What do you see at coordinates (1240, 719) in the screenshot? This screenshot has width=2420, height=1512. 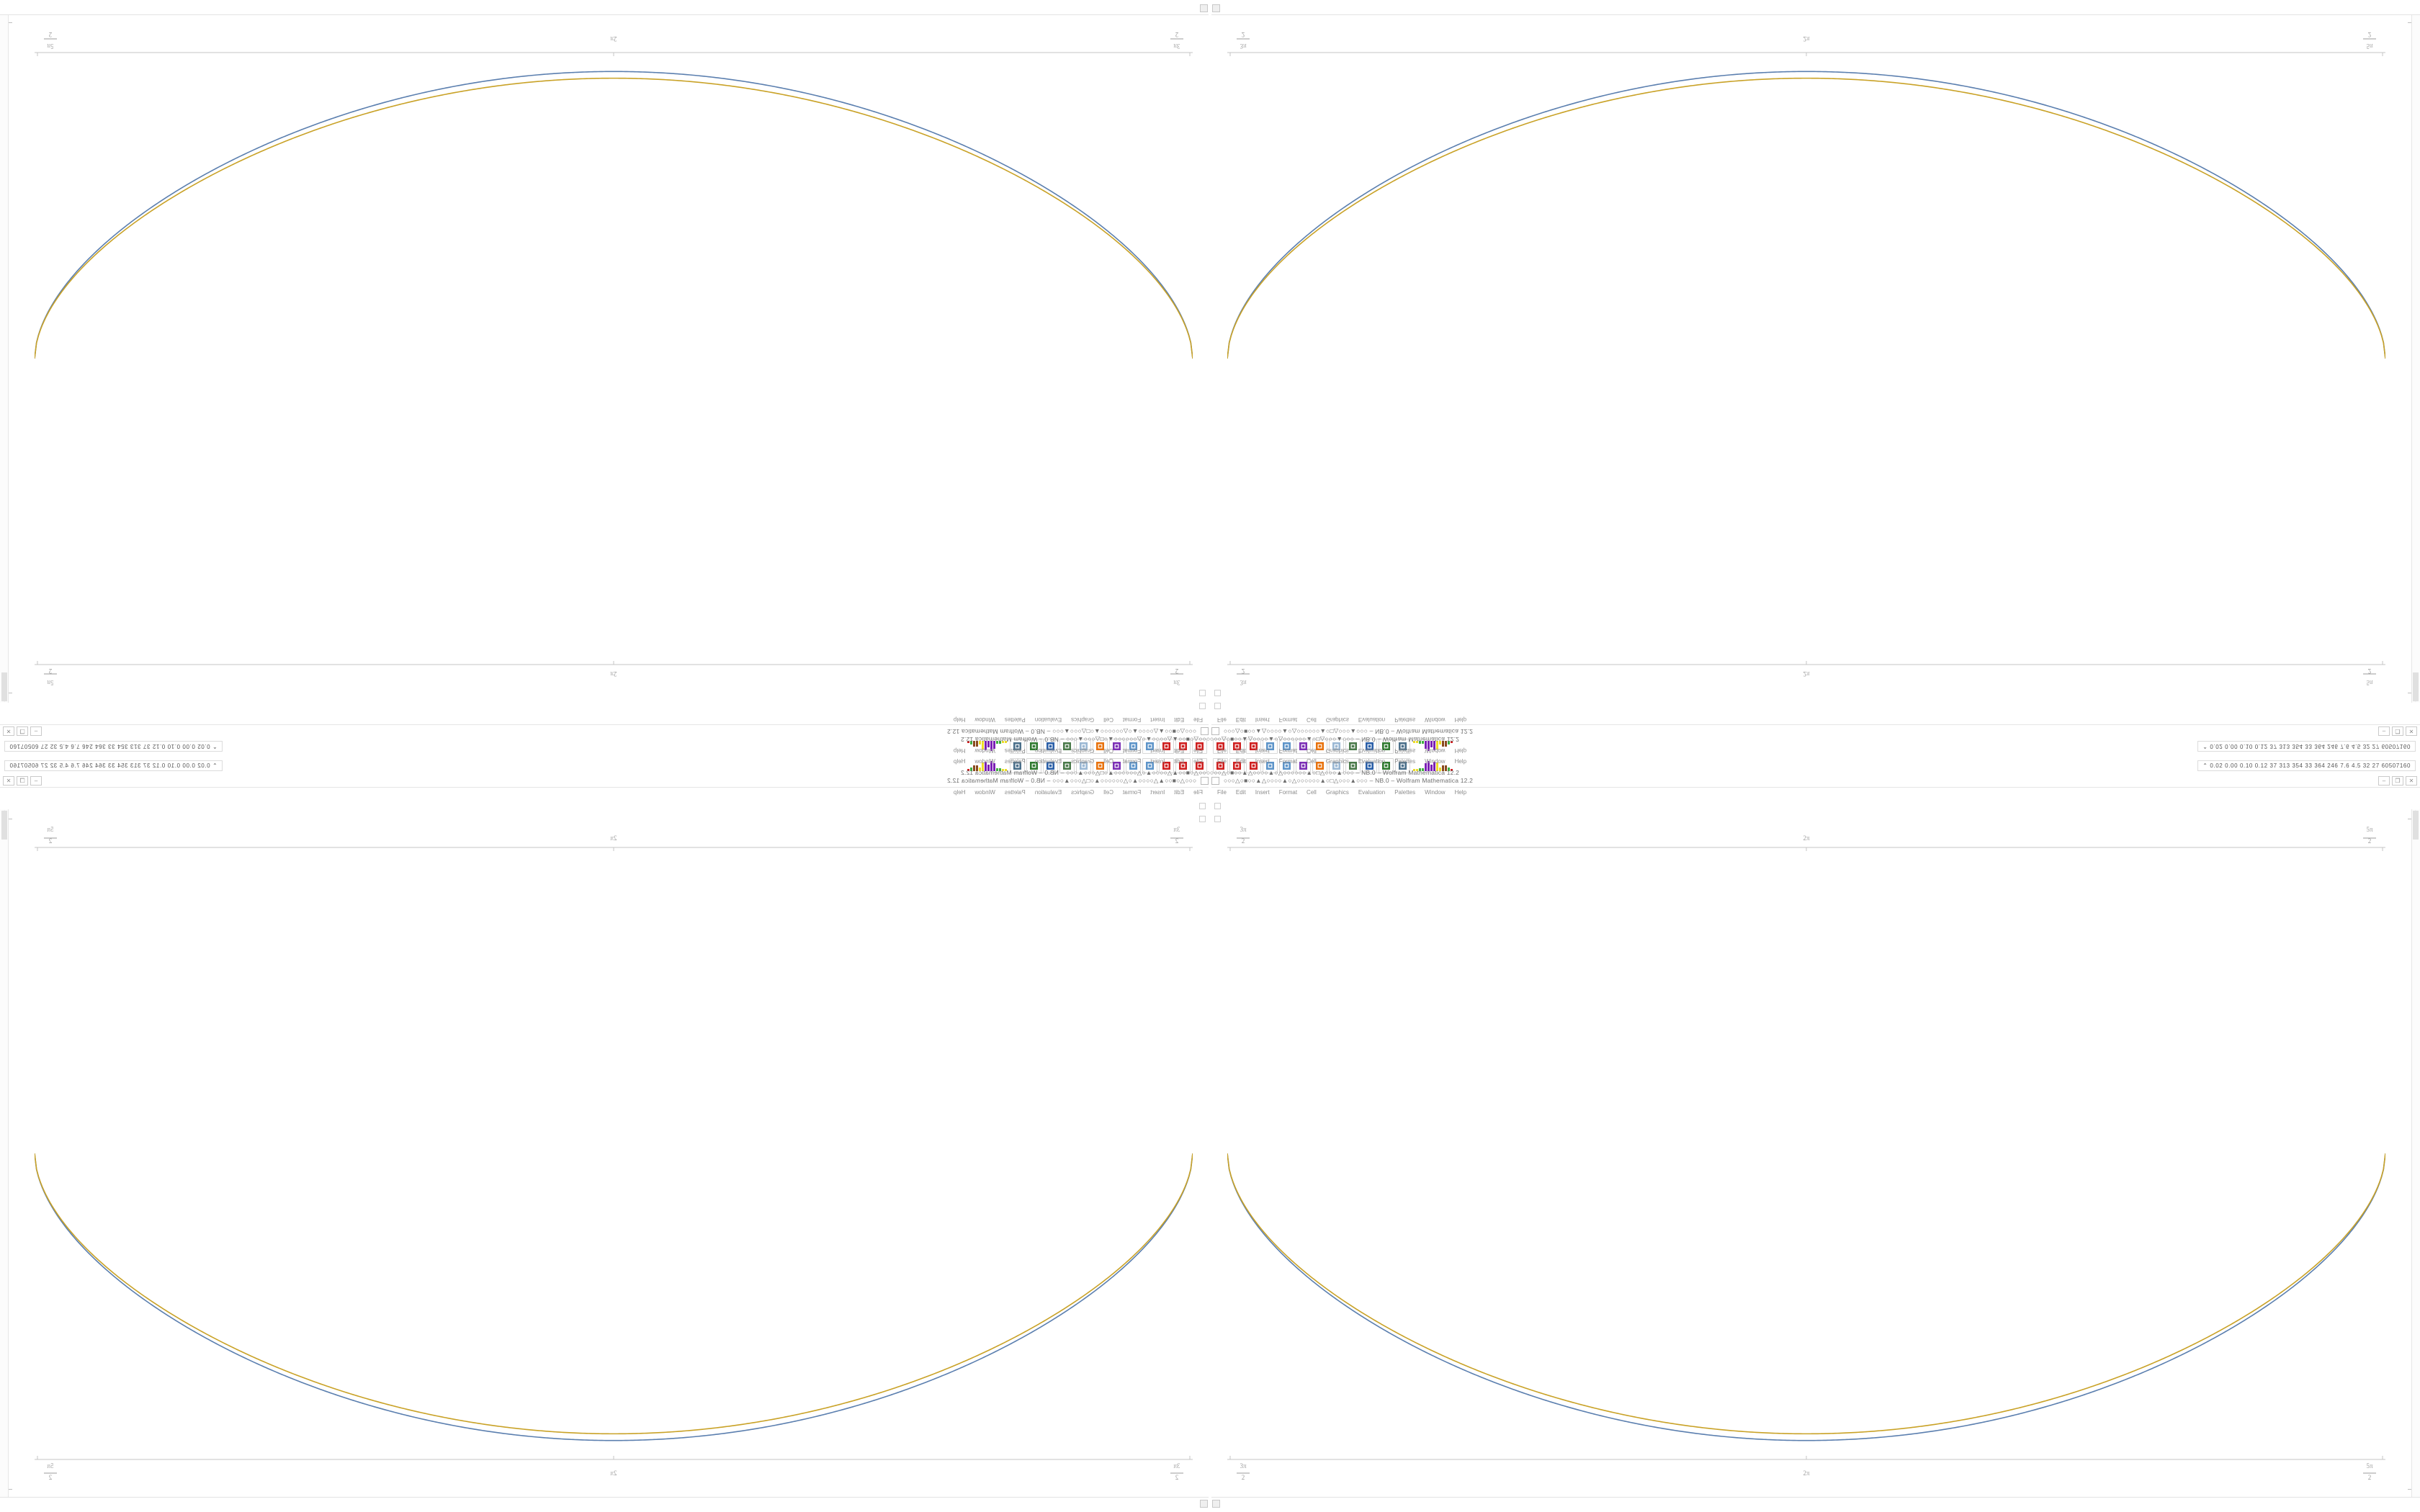 I see `menu-item-edit: Edit` at bounding box center [1240, 719].